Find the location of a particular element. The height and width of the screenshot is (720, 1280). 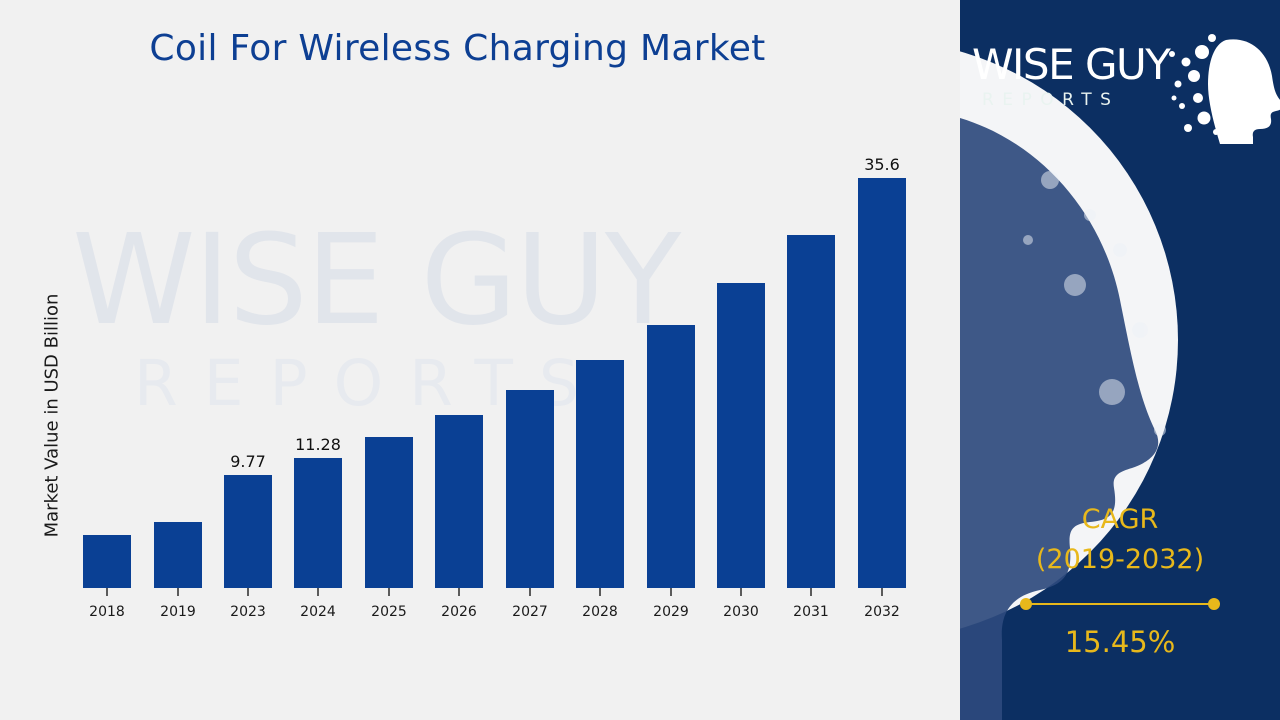

bar-value-label: 9.77 is located at coordinates (248, 461).